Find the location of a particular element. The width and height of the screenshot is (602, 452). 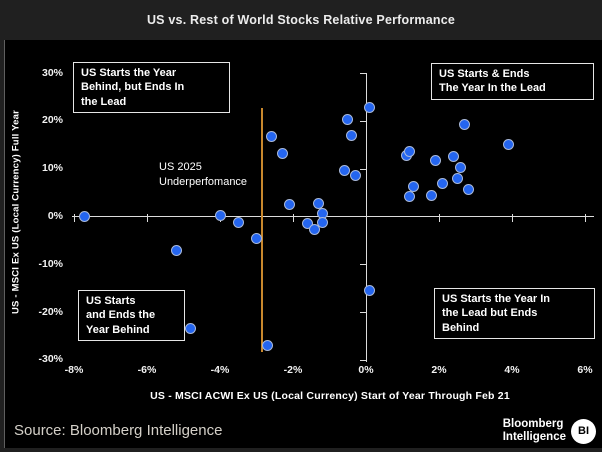

y-tick-label: 0% is located at coordinates (55, 216).